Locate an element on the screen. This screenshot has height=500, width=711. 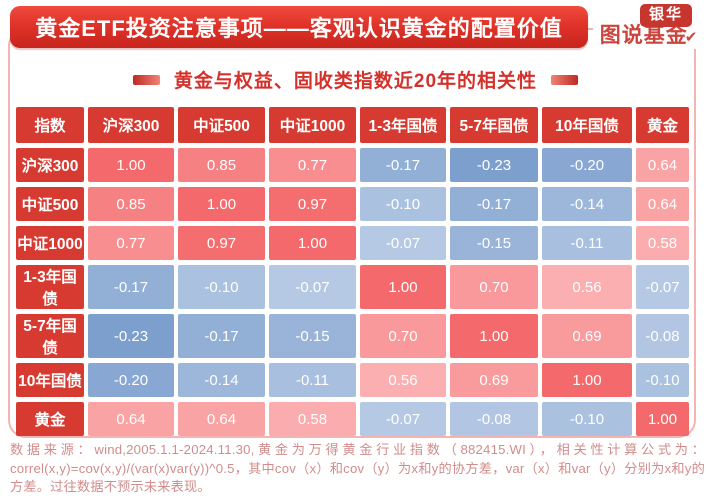
table-row: 黄金 0.64 0.64 0.58 -0.07 -0.08 -0.10 1.00 is located at coordinates (352, 419).